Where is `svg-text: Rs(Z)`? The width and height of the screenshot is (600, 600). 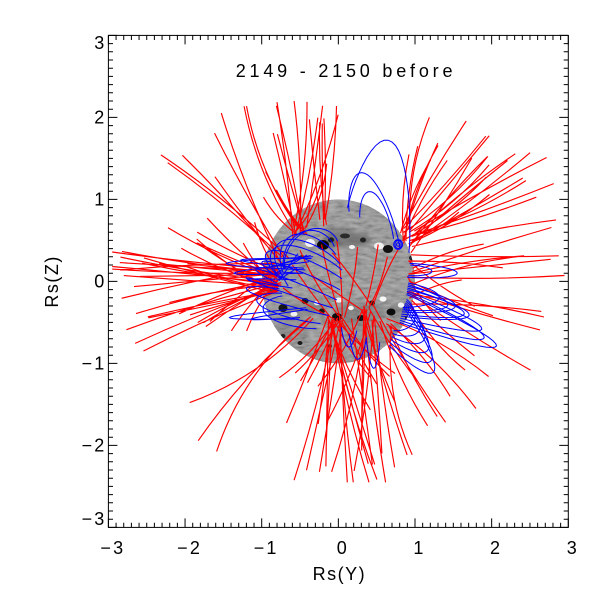
svg-text: Rs(Z) is located at coordinates (52, 281).